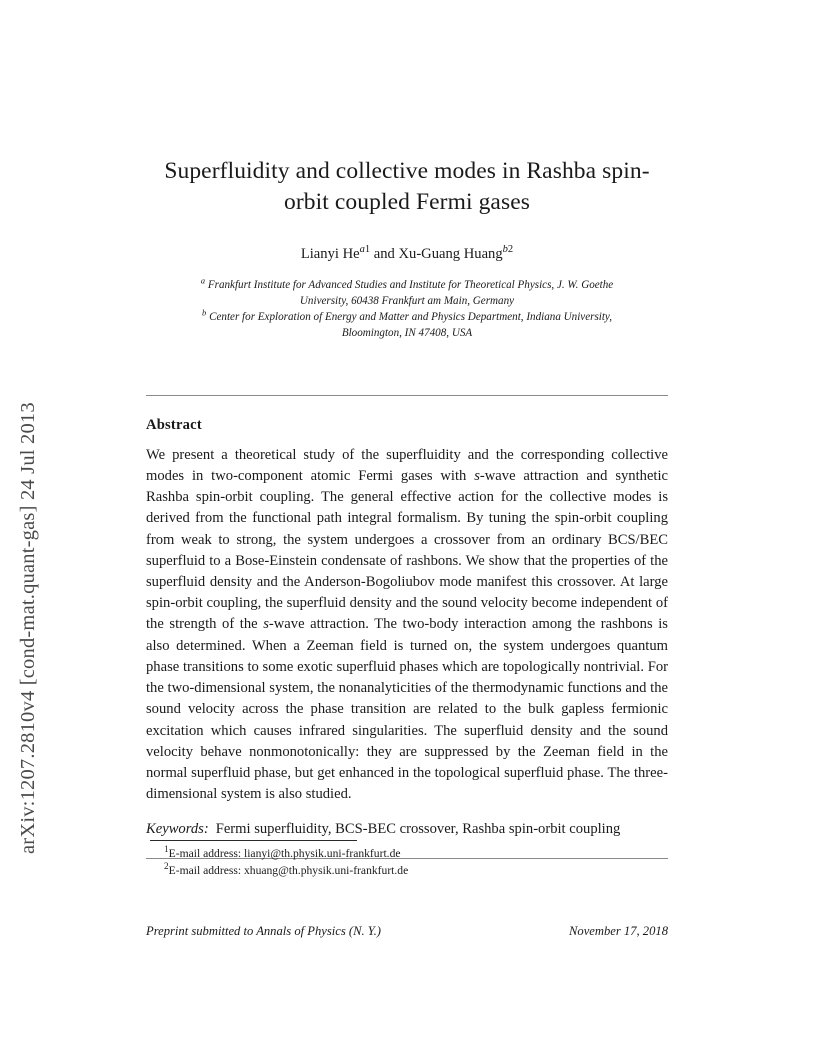 This screenshot has width=816, height=1056. What do you see at coordinates (618, 931) in the screenshot?
I see `footer-date: November 17, 2018` at bounding box center [618, 931].